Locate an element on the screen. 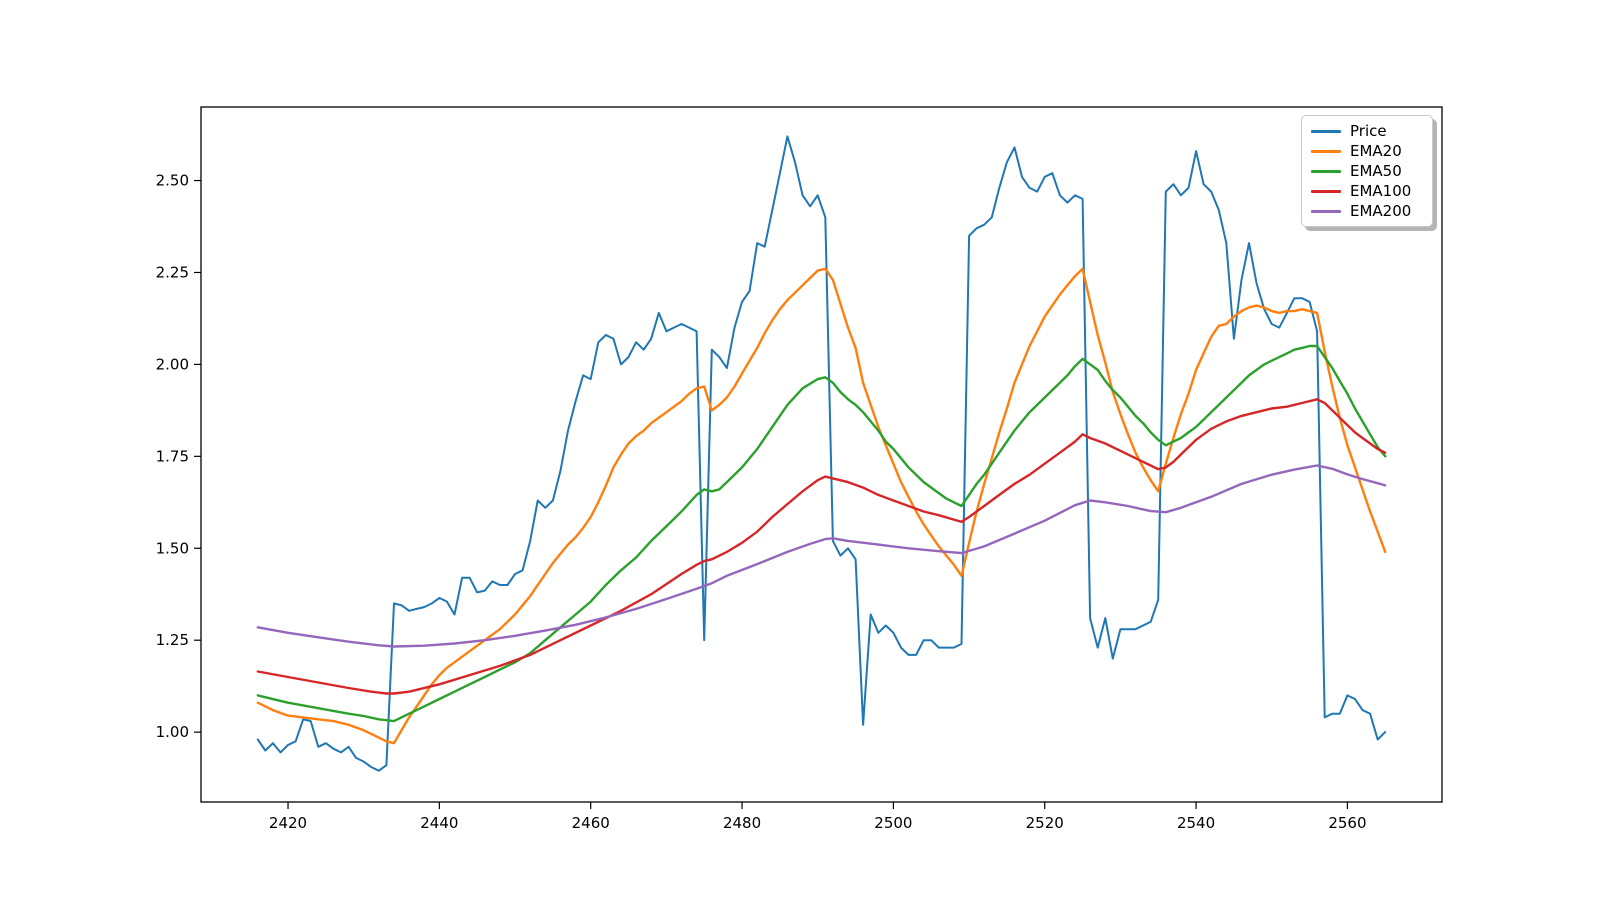 This screenshot has width=1600, height=900. x-tick-label: 2460 is located at coordinates (591, 823).